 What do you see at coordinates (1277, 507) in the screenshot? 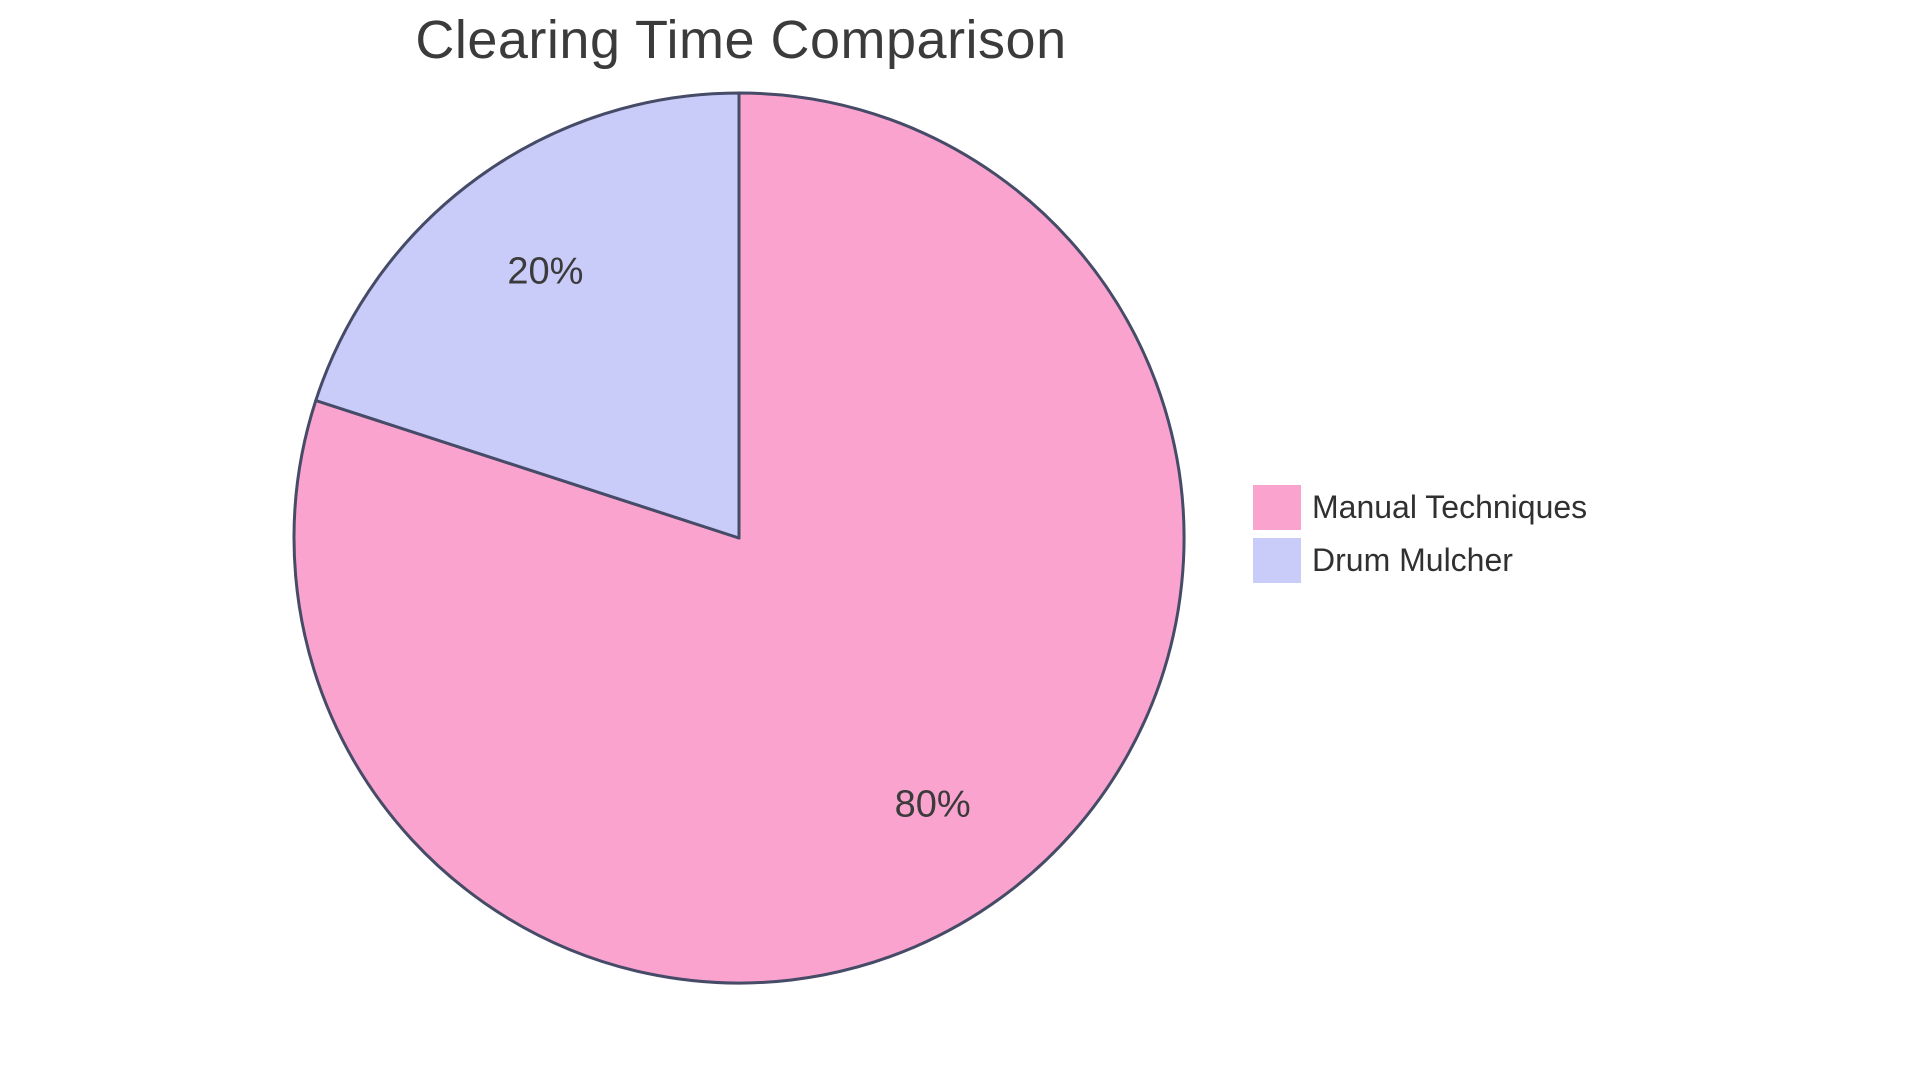
I see `legend-swatch-manual-techniques` at bounding box center [1277, 507].